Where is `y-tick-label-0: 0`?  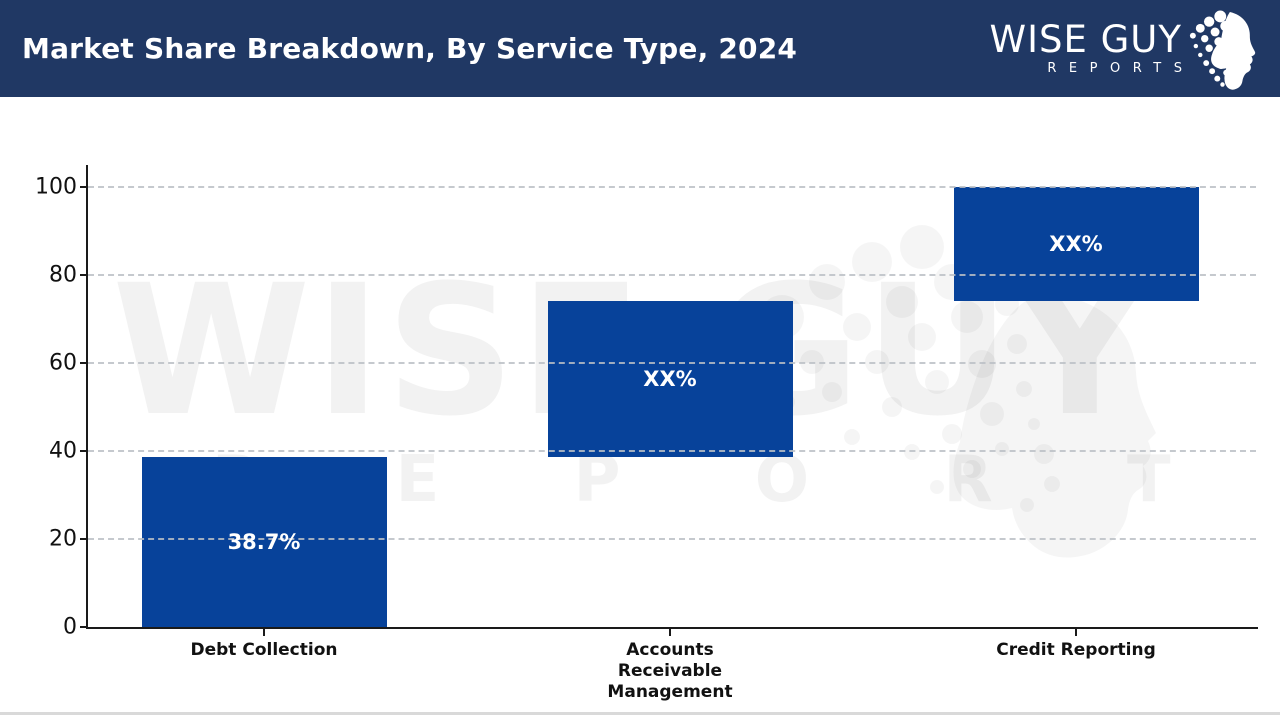
y-tick-label-0: 0 is located at coordinates (70, 627).